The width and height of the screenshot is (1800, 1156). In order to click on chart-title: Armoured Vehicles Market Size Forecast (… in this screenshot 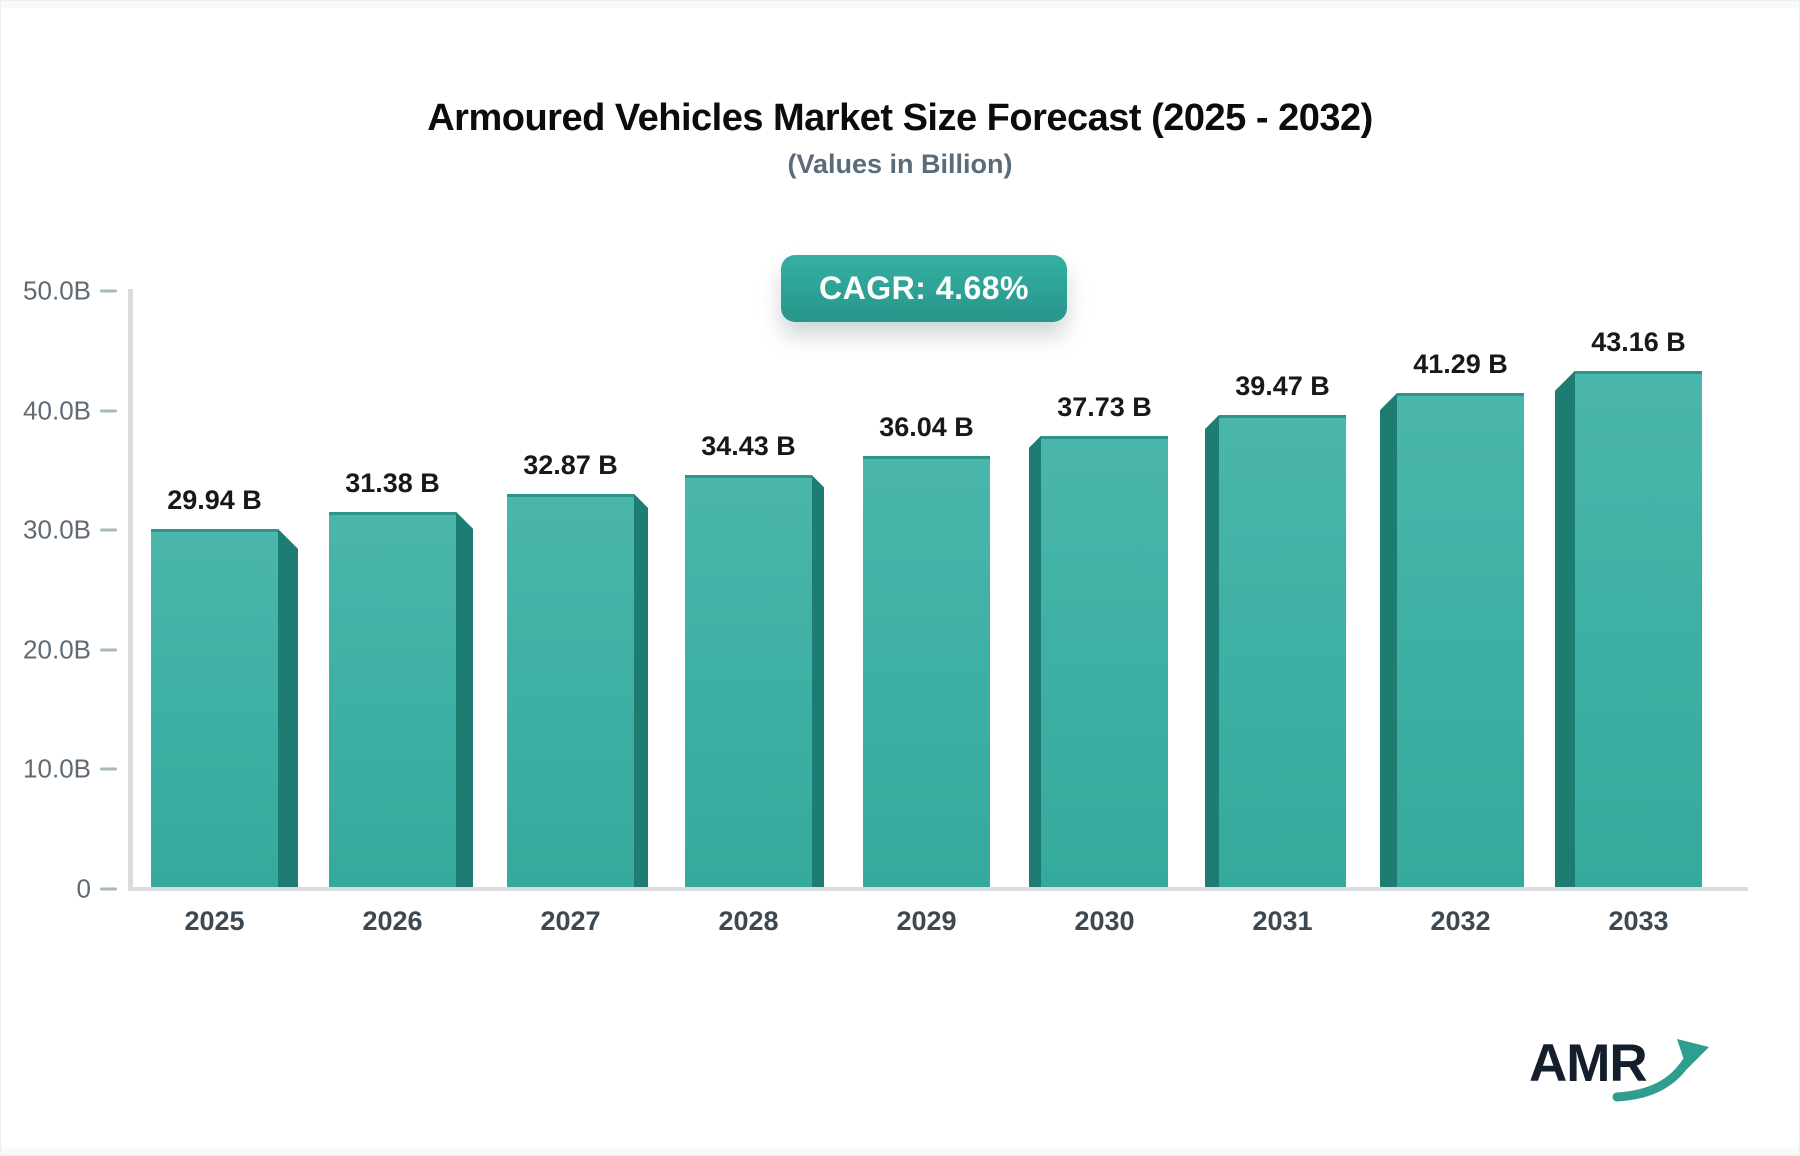, I will do `click(900, 118)`.